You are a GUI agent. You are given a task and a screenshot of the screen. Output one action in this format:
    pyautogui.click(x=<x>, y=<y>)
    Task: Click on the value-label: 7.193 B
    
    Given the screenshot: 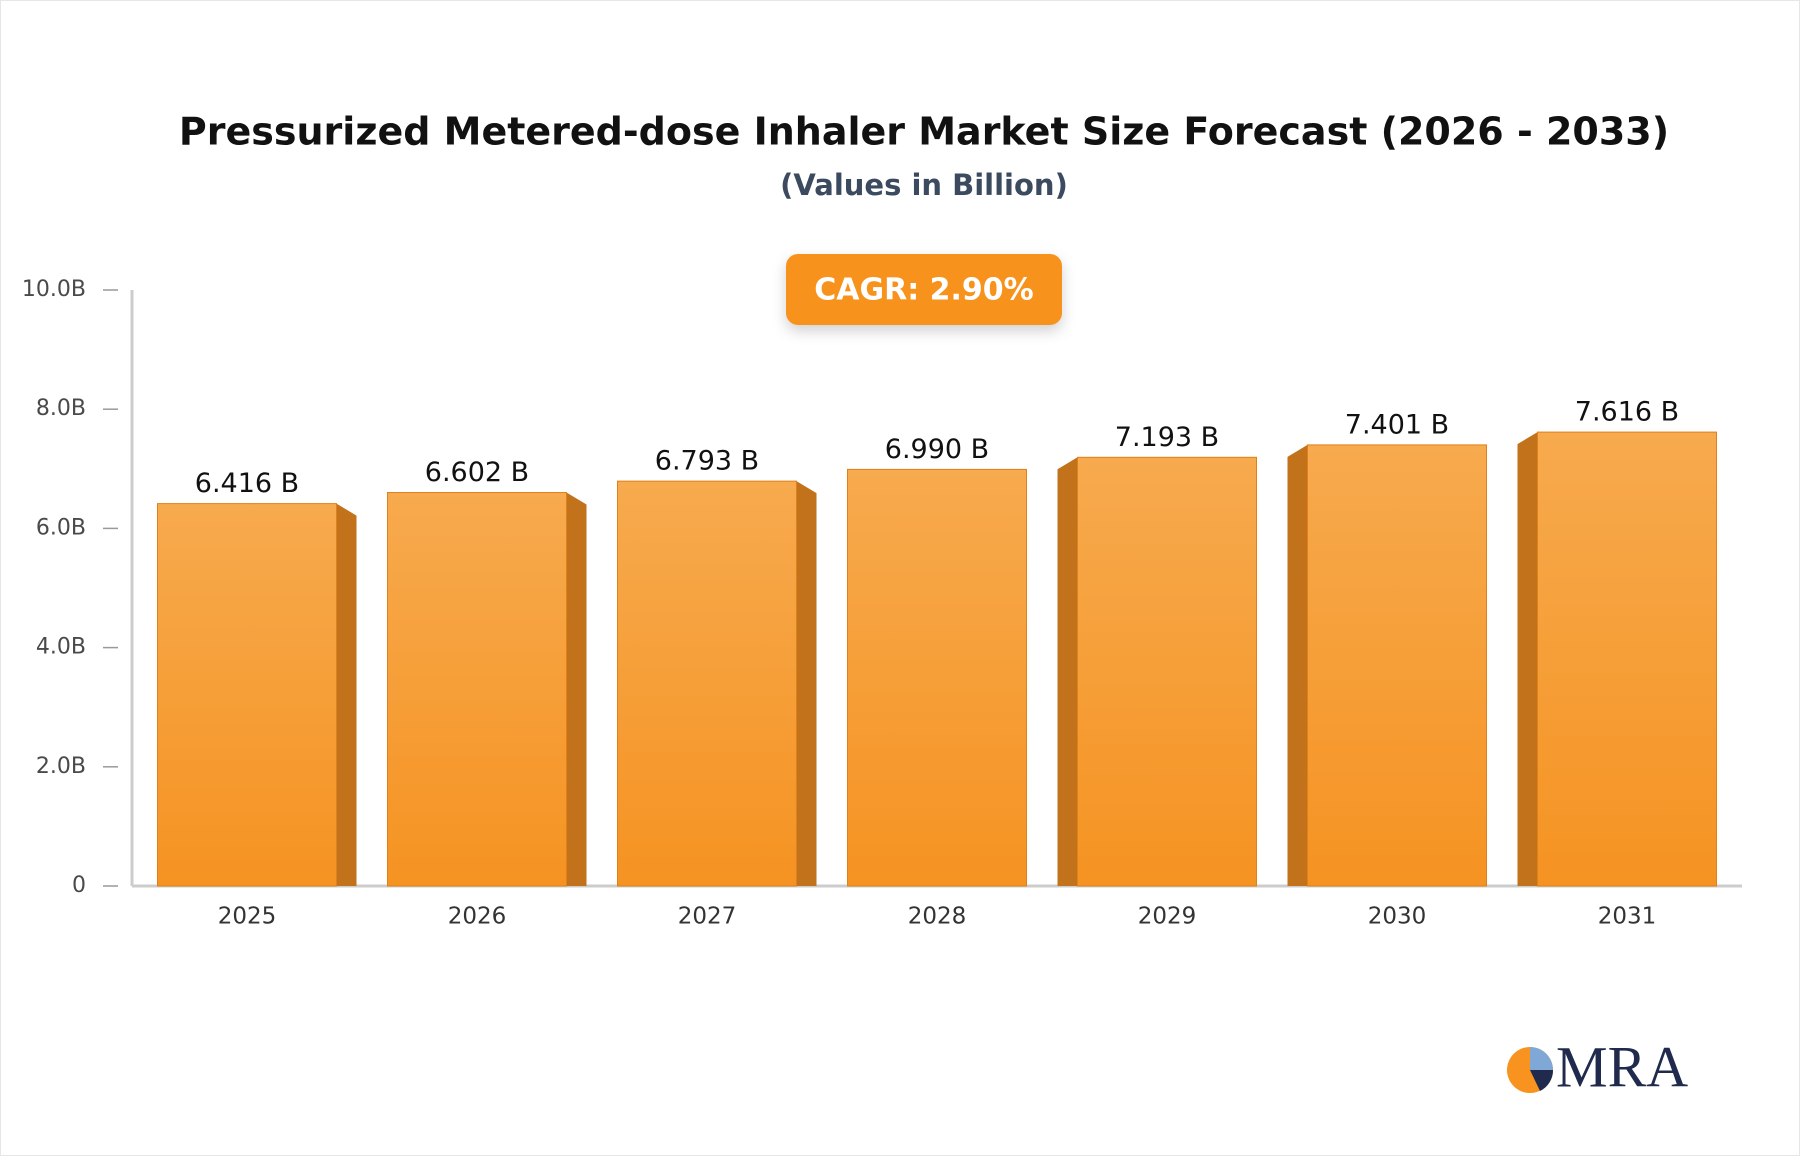 What is the action you would take?
    pyautogui.click(x=1167, y=437)
    